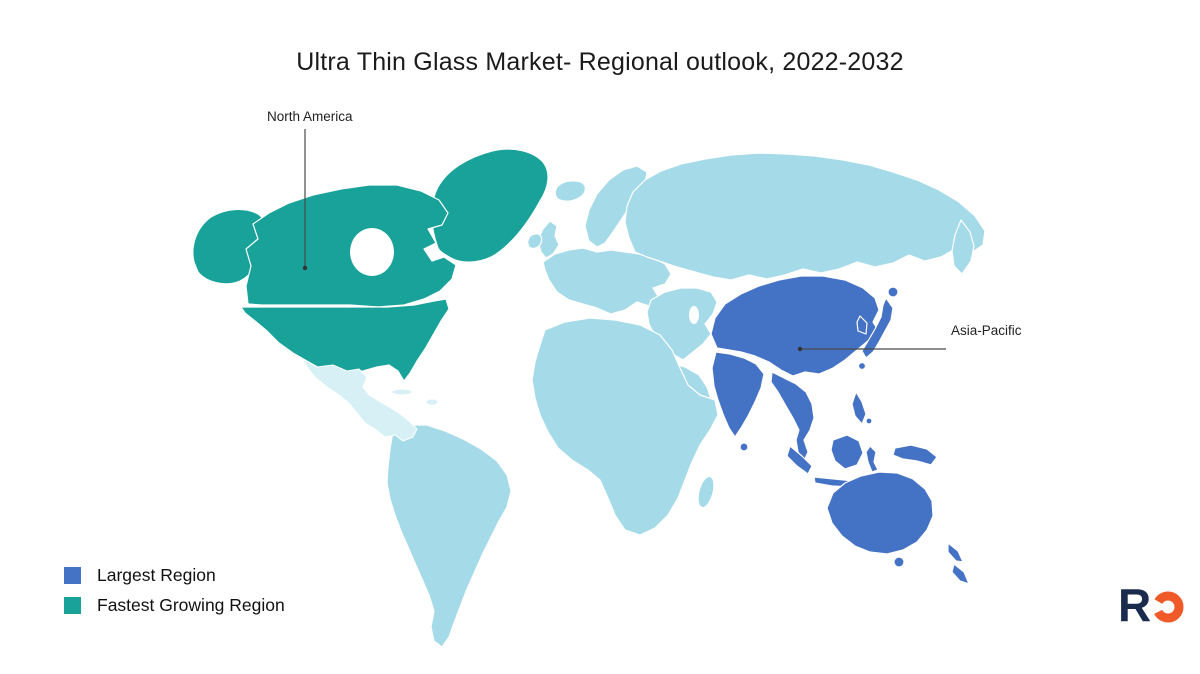 Image resolution: width=1200 pixels, height=674 pixels. What do you see at coordinates (986, 330) in the screenshot?
I see `label-asia-pacific: Asia-Pacific` at bounding box center [986, 330].